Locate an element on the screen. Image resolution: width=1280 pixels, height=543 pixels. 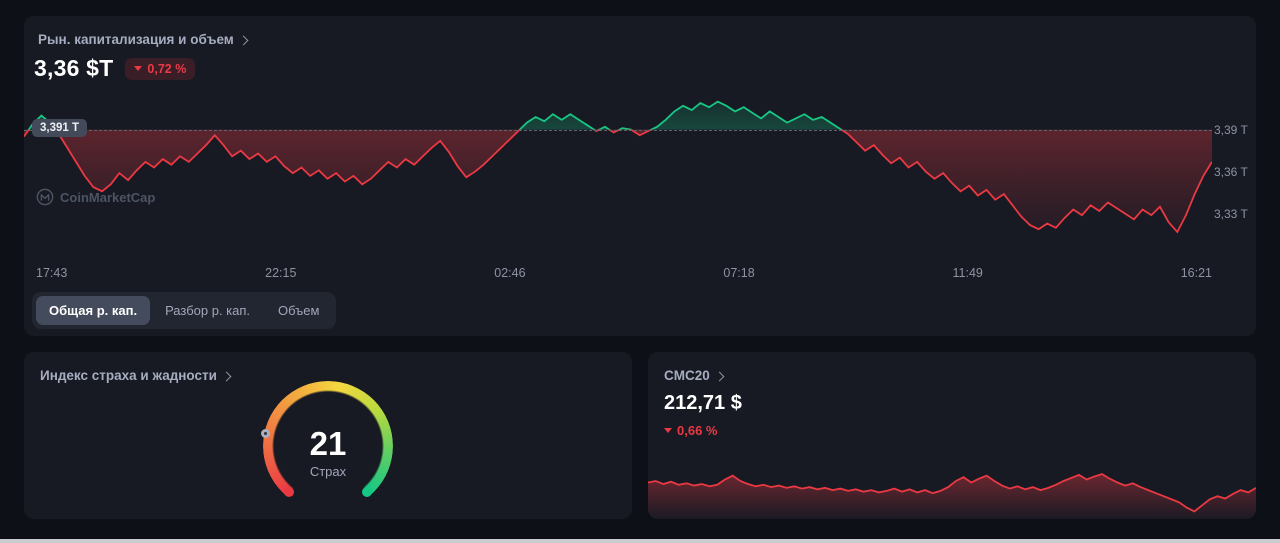
fear-greed-gauge: 21 Страх is located at coordinates (326, 446).